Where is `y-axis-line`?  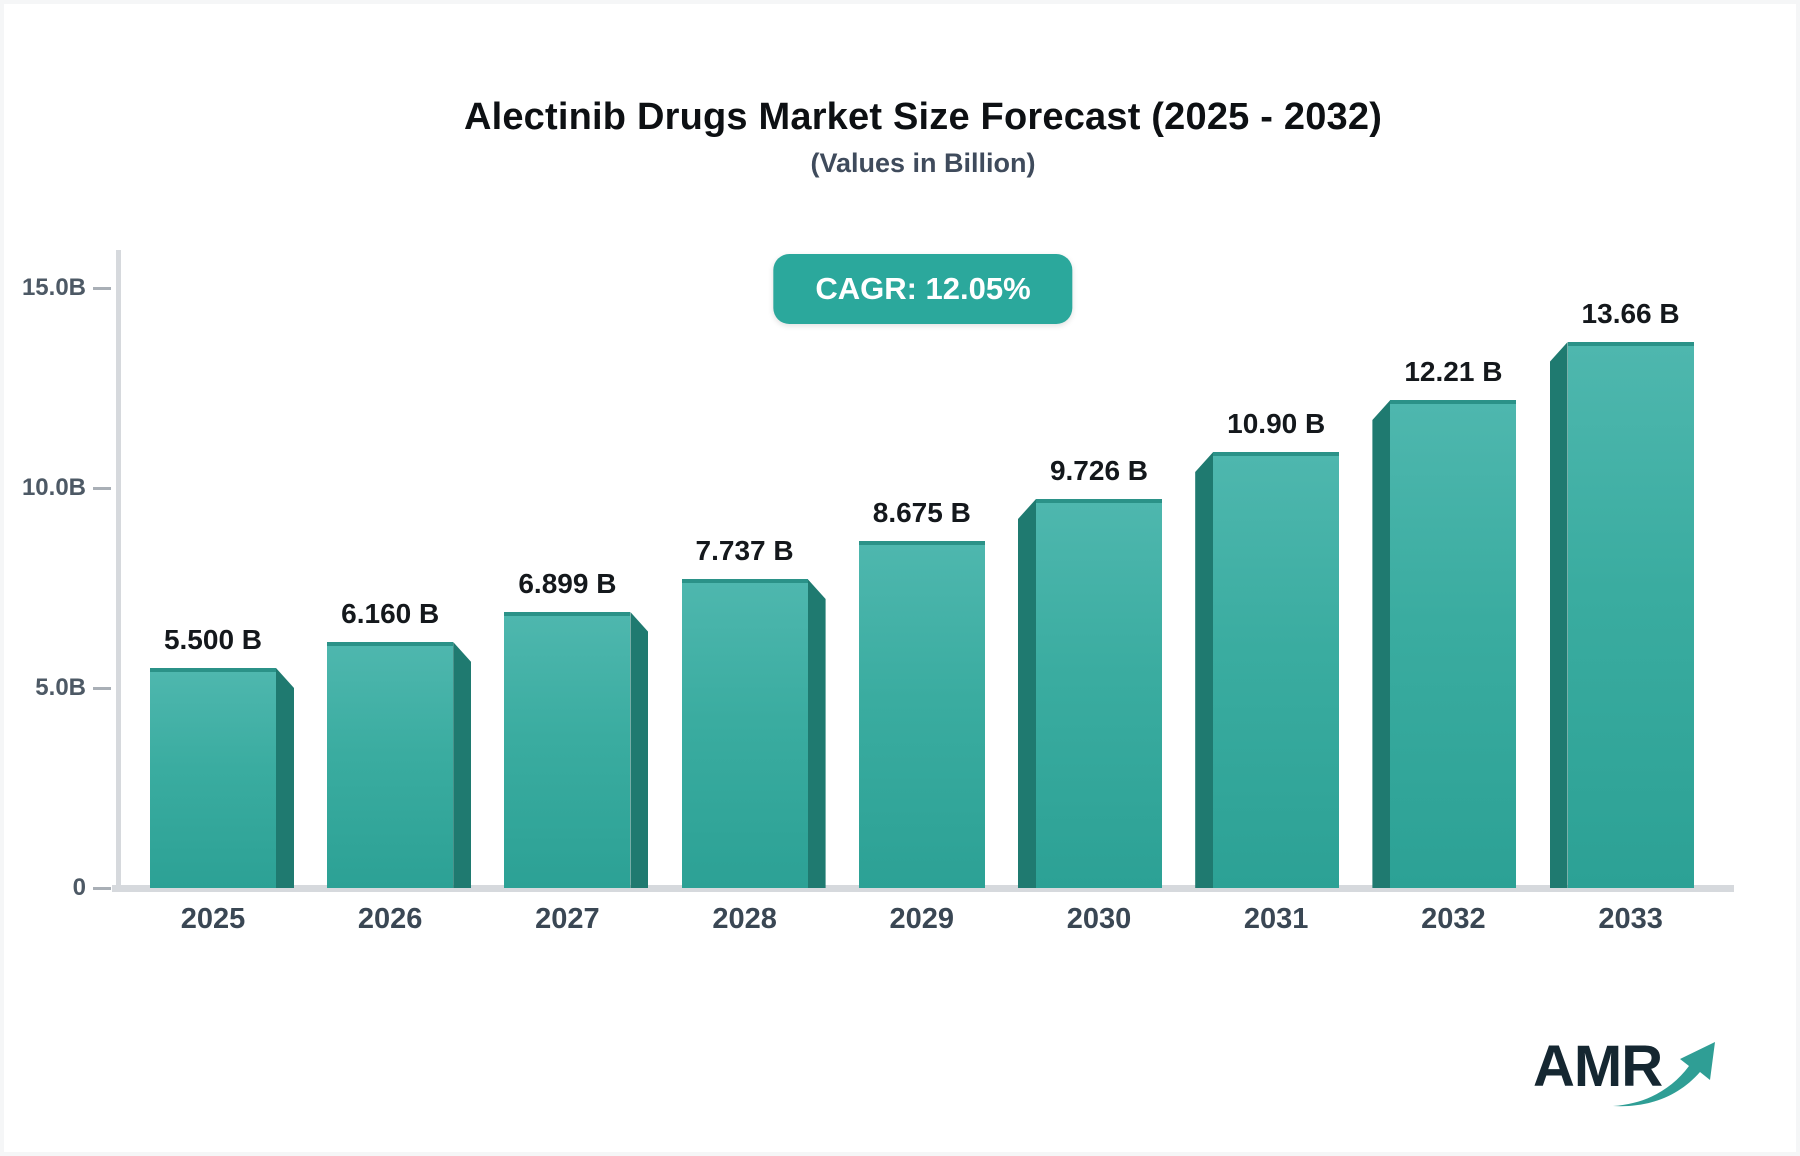 y-axis-line is located at coordinates (118, 571).